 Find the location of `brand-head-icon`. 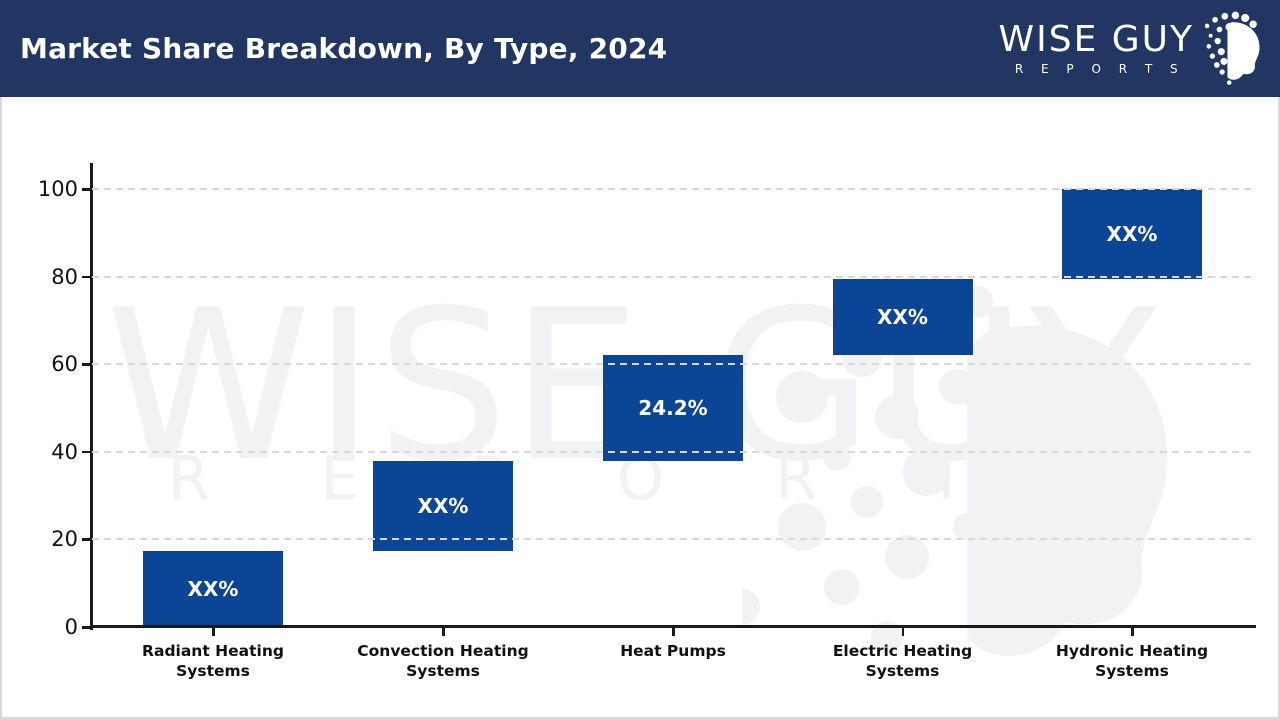

brand-head-icon is located at coordinates (1232, 48).